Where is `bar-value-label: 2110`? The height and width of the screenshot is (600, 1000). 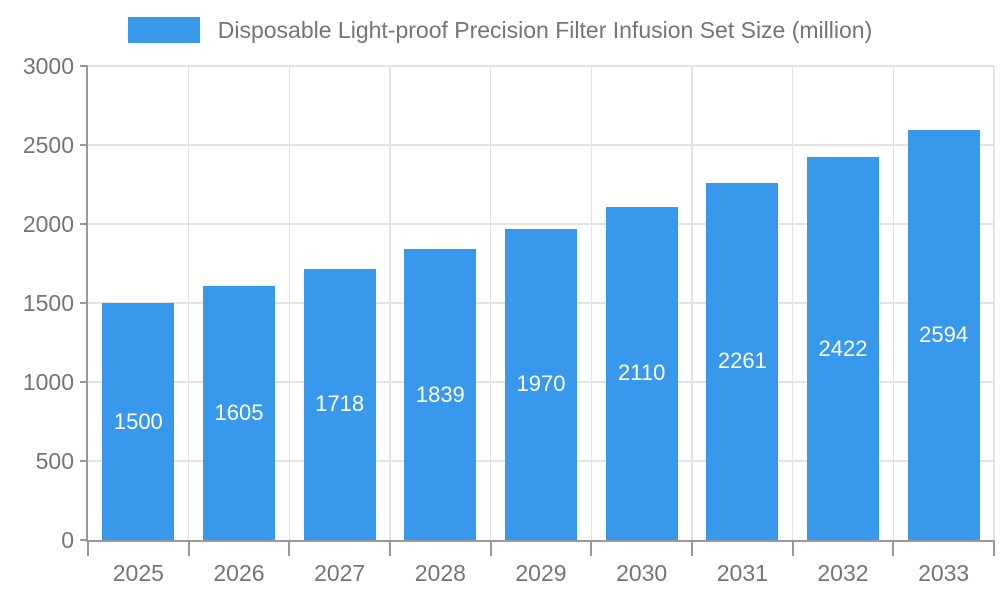
bar-value-label: 2110 is located at coordinates (642, 373).